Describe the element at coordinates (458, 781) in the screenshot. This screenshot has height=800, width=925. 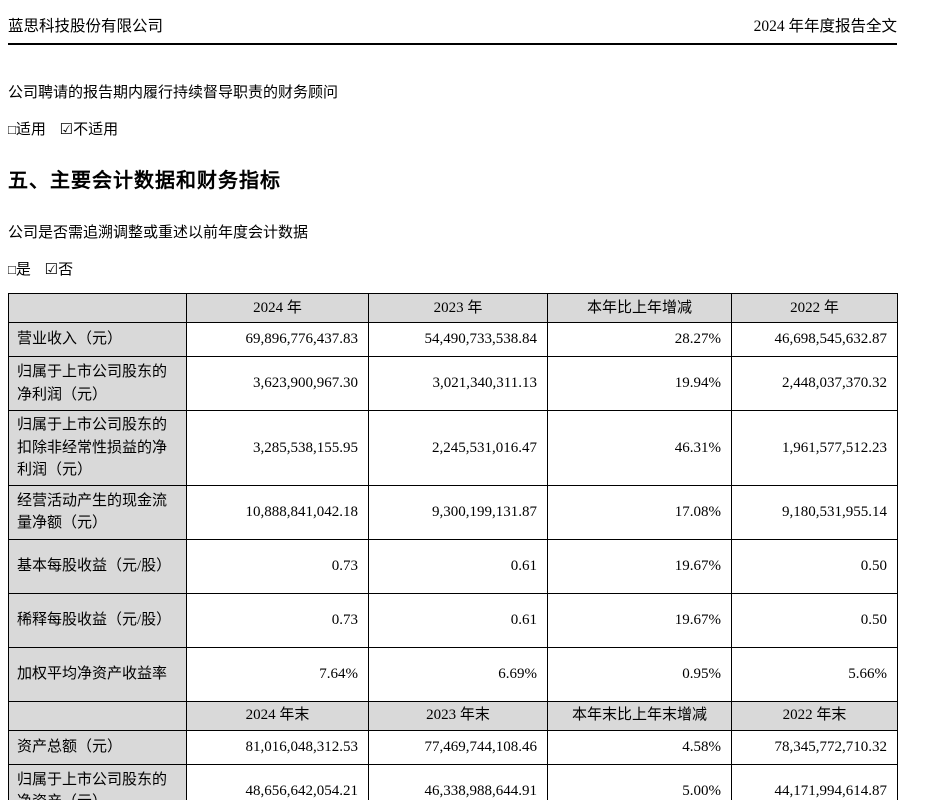
I see `value-cell: 46,338,988,644.91` at that location.